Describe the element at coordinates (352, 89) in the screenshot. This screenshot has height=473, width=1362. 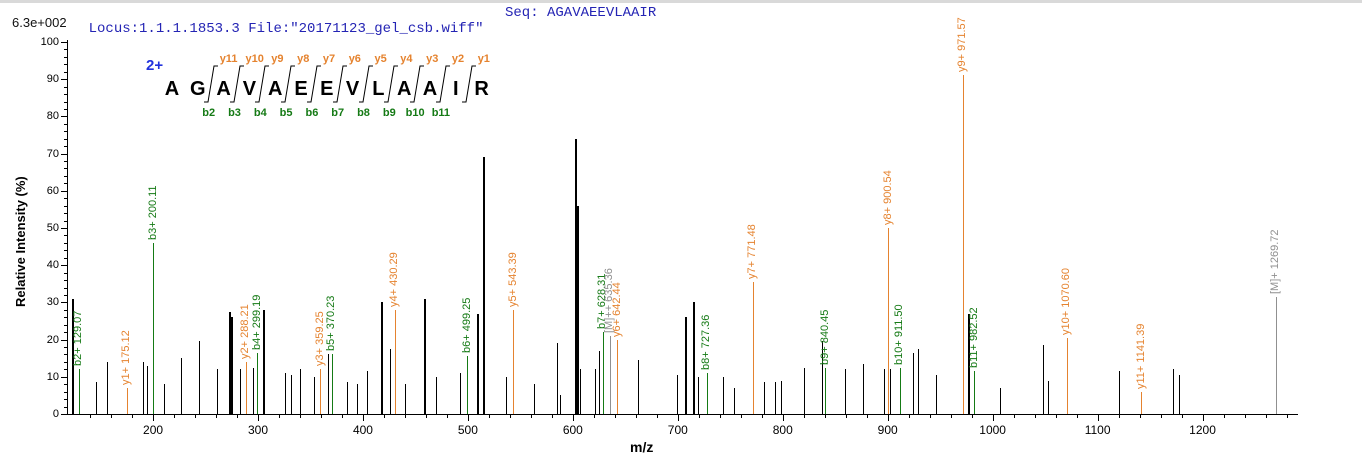
I see `residue-letter: V` at that location.